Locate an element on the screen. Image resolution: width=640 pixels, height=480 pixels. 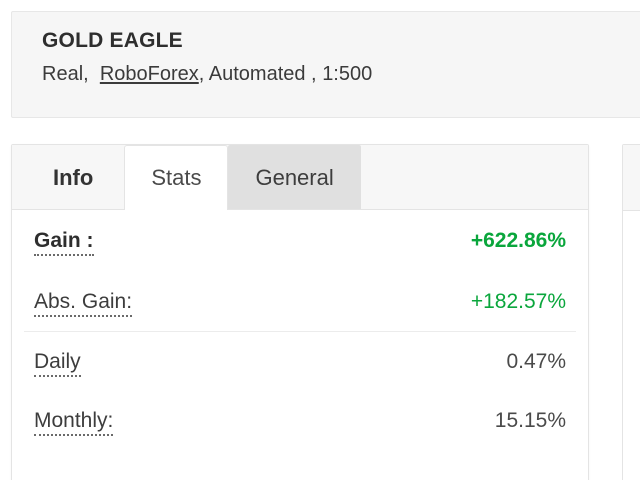
stat-row-abs-gain: Abs. Gain: +182.57% is located at coordinates (300, 301).